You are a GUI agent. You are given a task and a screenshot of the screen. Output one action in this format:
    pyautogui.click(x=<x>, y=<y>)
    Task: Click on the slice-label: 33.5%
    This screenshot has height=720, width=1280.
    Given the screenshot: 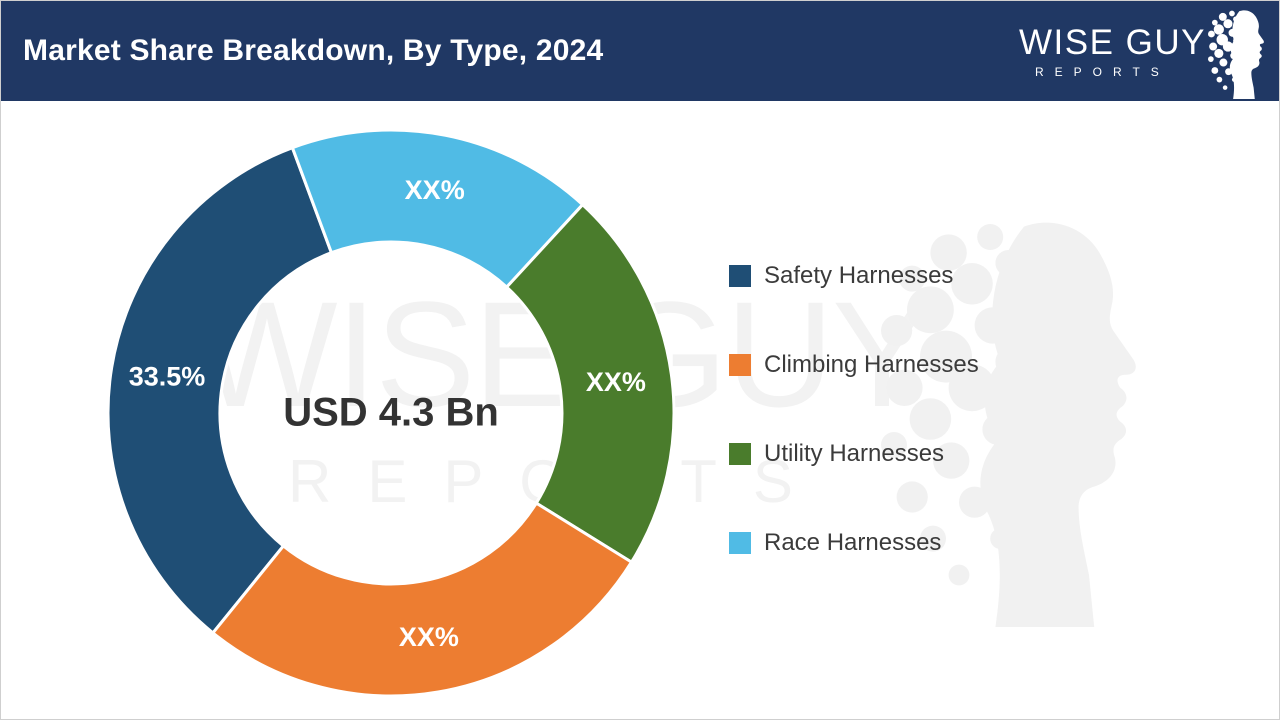 What is the action you would take?
    pyautogui.click(x=167, y=376)
    